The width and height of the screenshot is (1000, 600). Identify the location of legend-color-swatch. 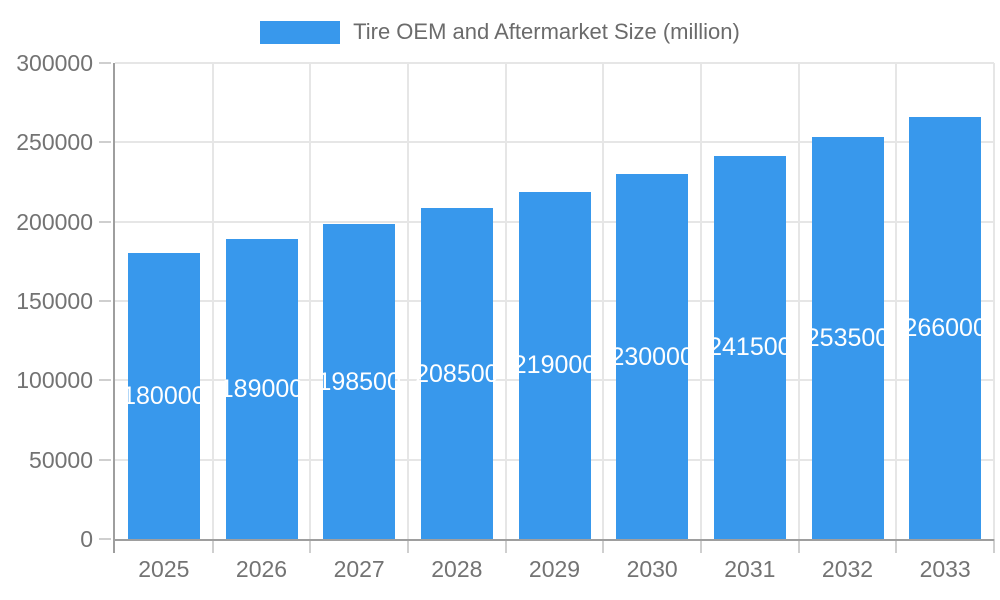
(300, 32).